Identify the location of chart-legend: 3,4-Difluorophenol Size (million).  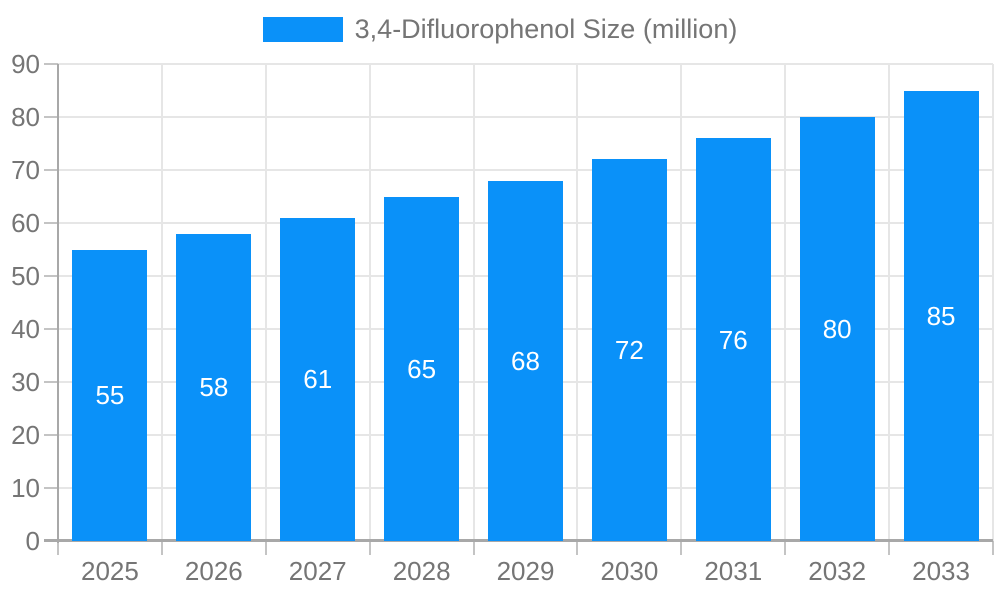
(500, 29).